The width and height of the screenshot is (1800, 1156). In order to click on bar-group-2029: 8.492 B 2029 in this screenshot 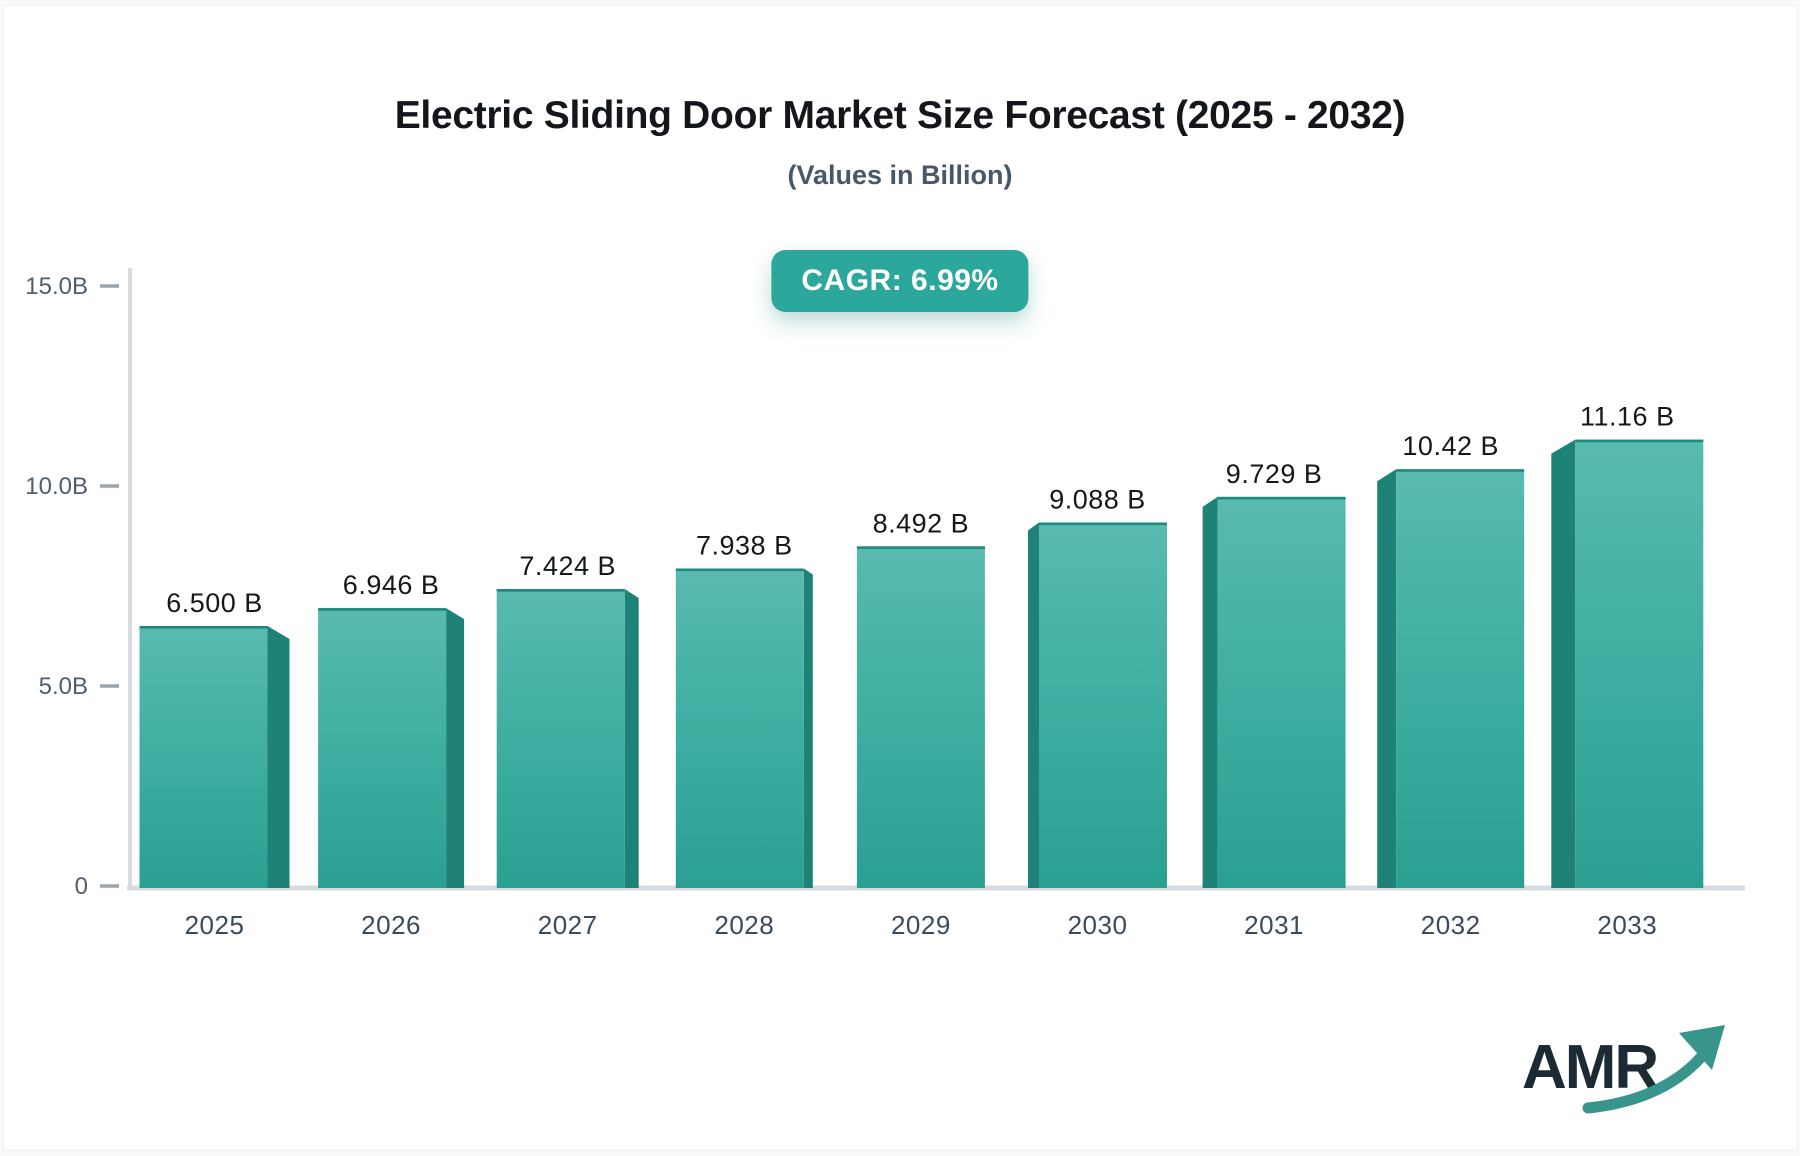, I will do `click(920, 724)`.